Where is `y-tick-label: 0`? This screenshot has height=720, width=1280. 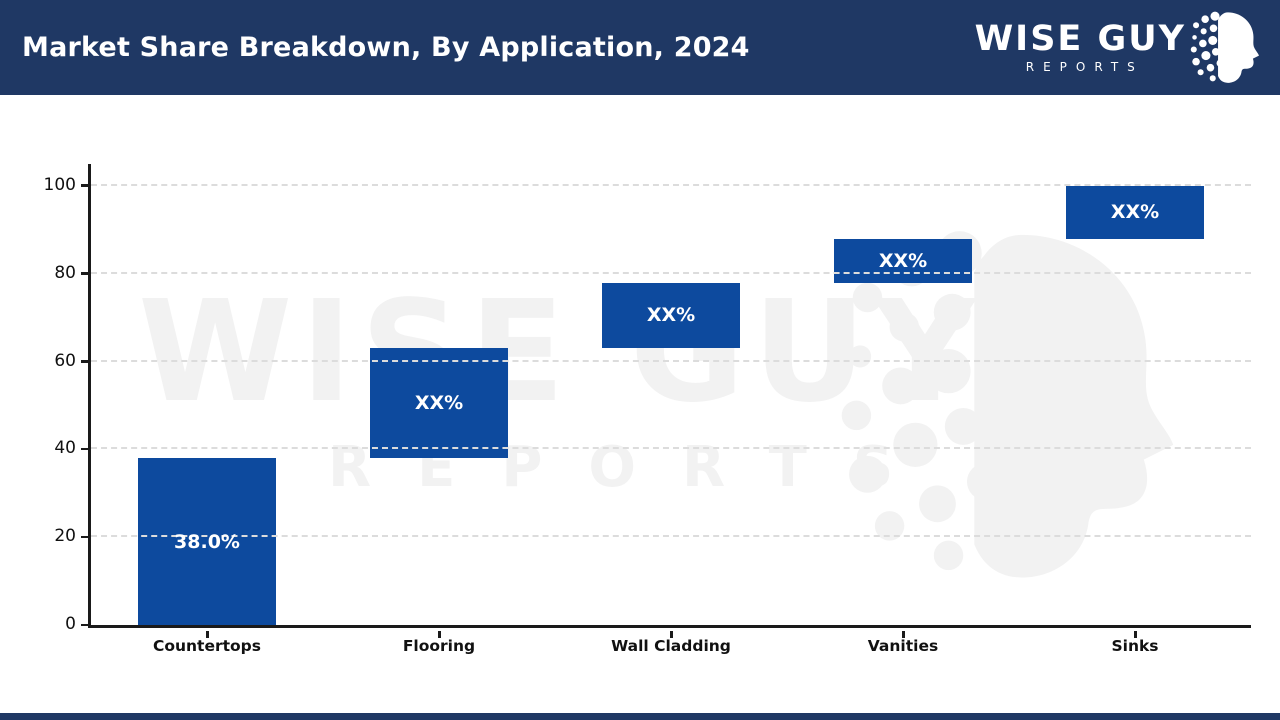 y-tick-label: 0 is located at coordinates (70, 624).